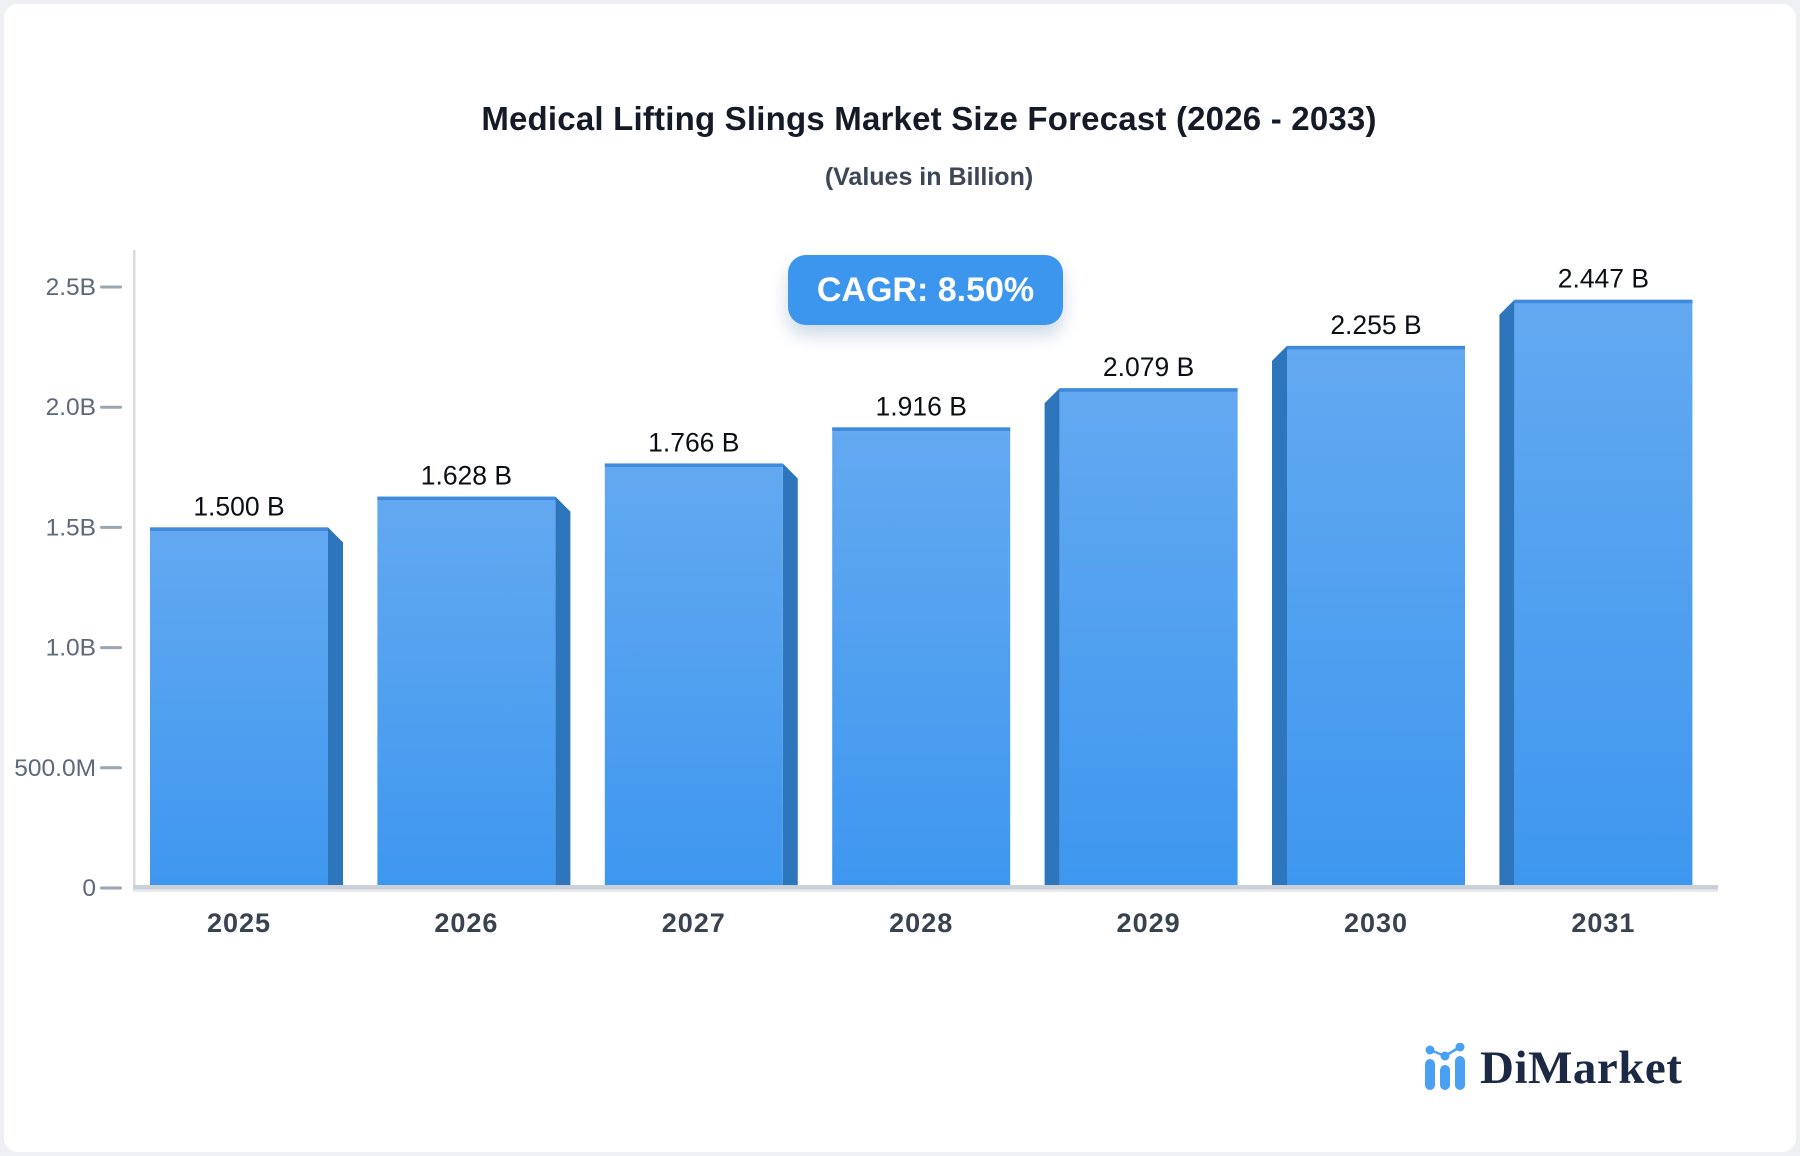  What do you see at coordinates (1603, 279) in the screenshot?
I see `bar-value-label: 2.447 B` at bounding box center [1603, 279].